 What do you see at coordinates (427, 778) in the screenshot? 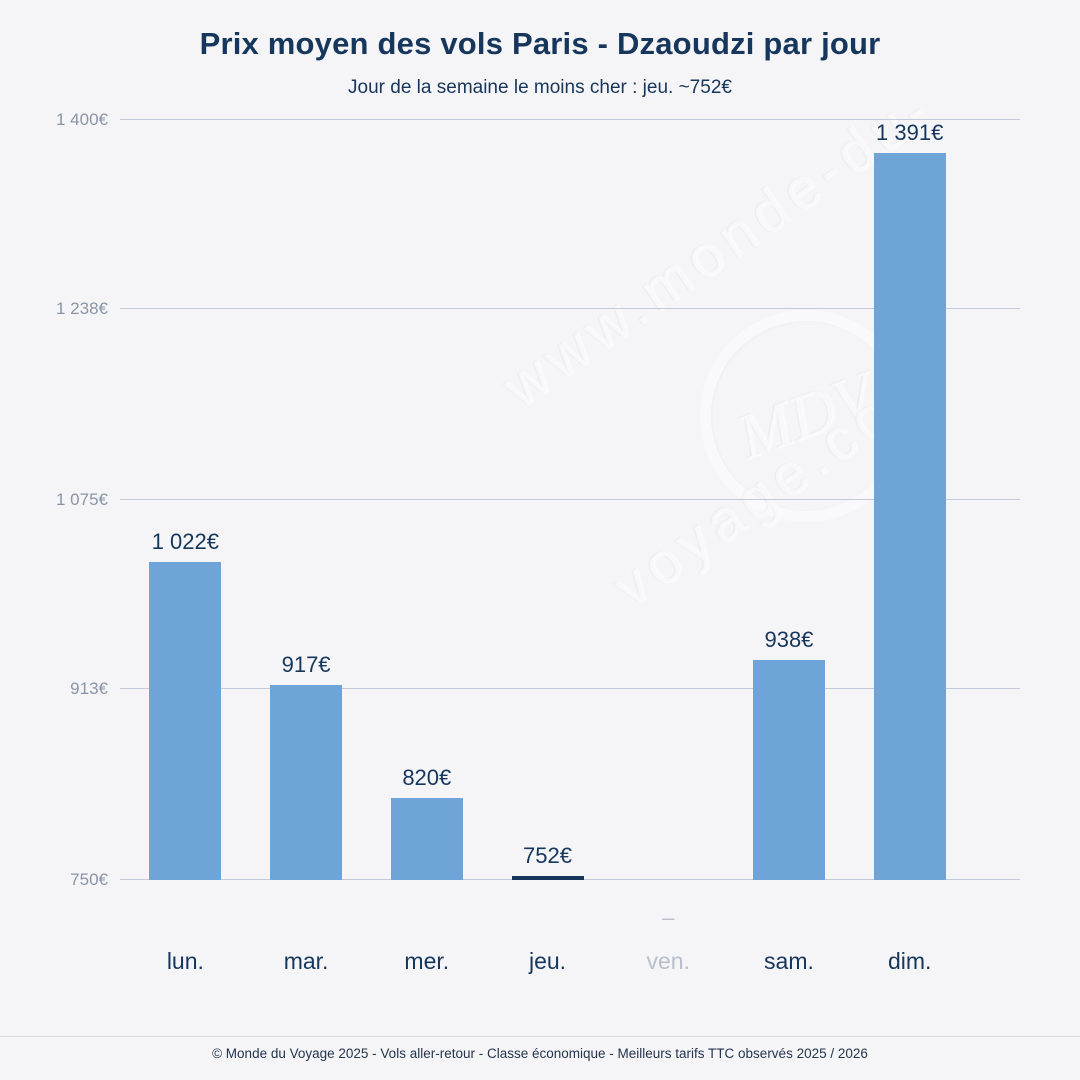
I see `bar-value-label: 820€` at bounding box center [427, 778].